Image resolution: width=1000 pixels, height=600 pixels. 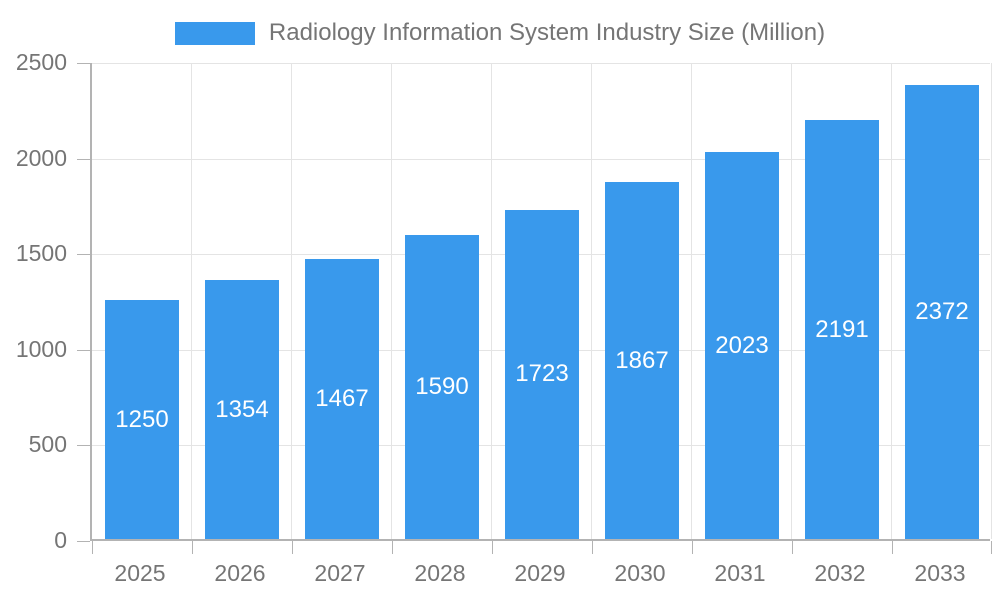 I want to click on y-tick-label: 1000, so click(x=41, y=348).